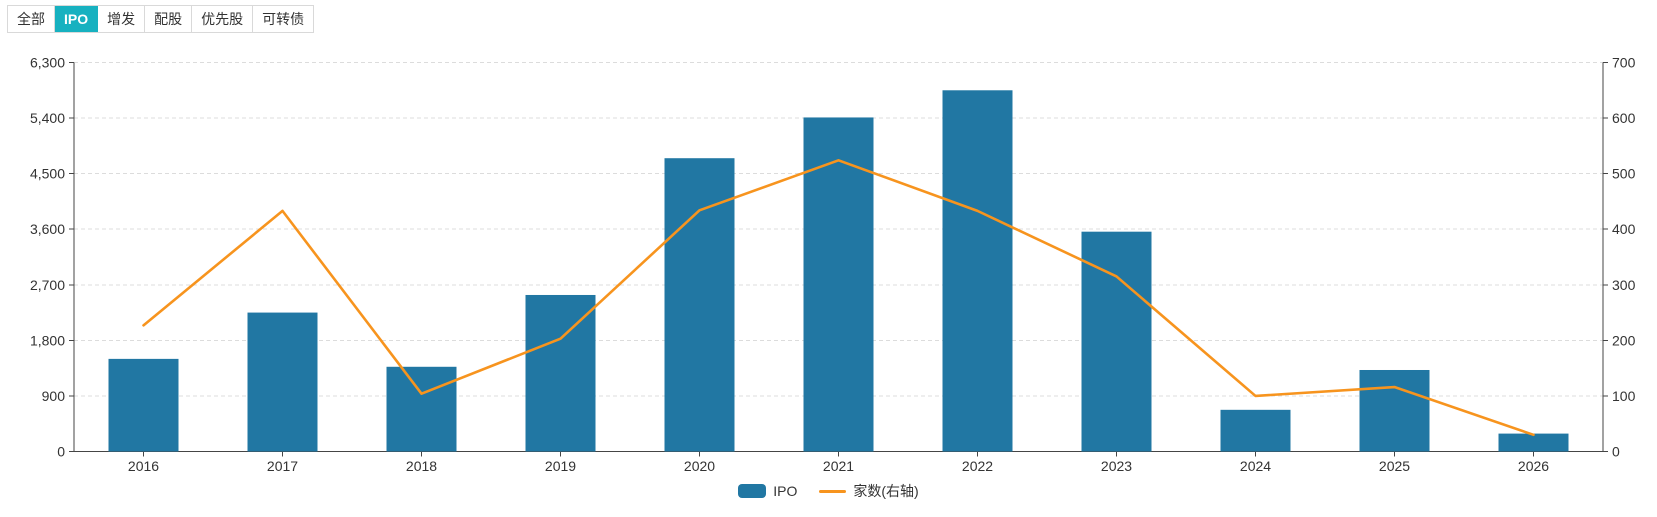  What do you see at coordinates (1394, 466) in the screenshot?
I see `x-axis-label-2025: 2025` at bounding box center [1394, 466].